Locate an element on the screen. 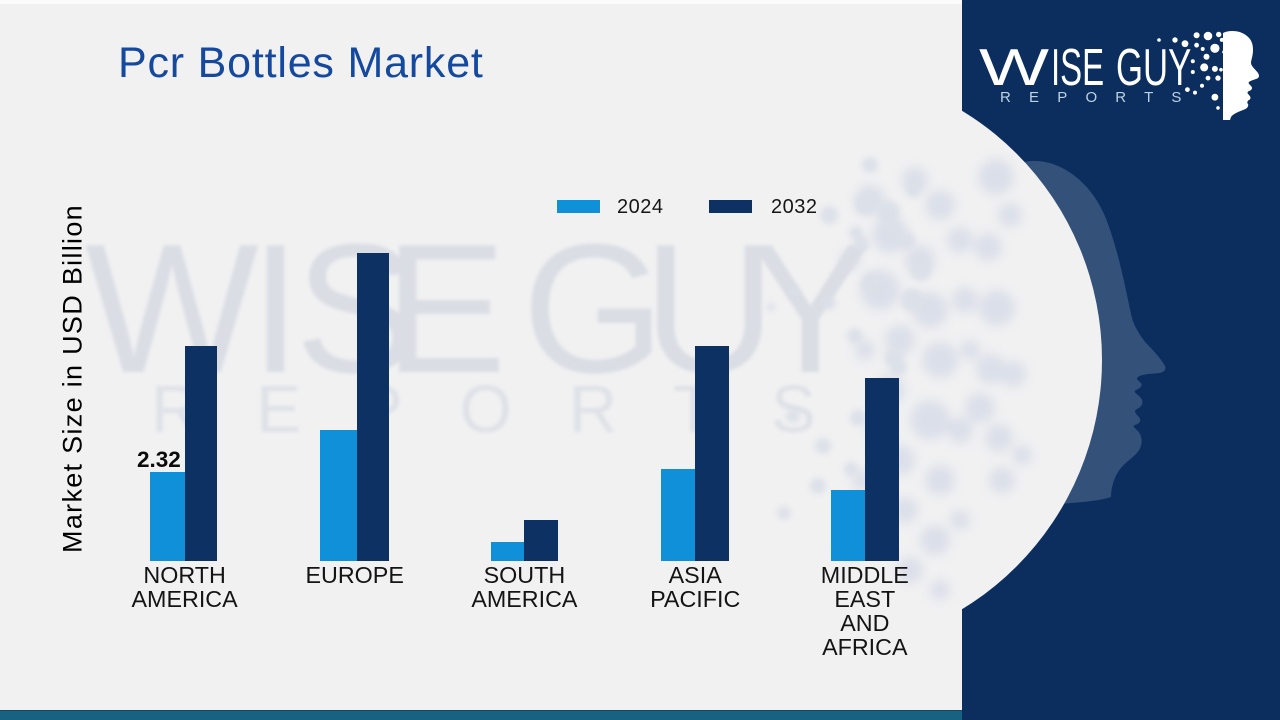 The height and width of the screenshot is (720, 1280). svg-text: W is located at coordinates (1014, 67).